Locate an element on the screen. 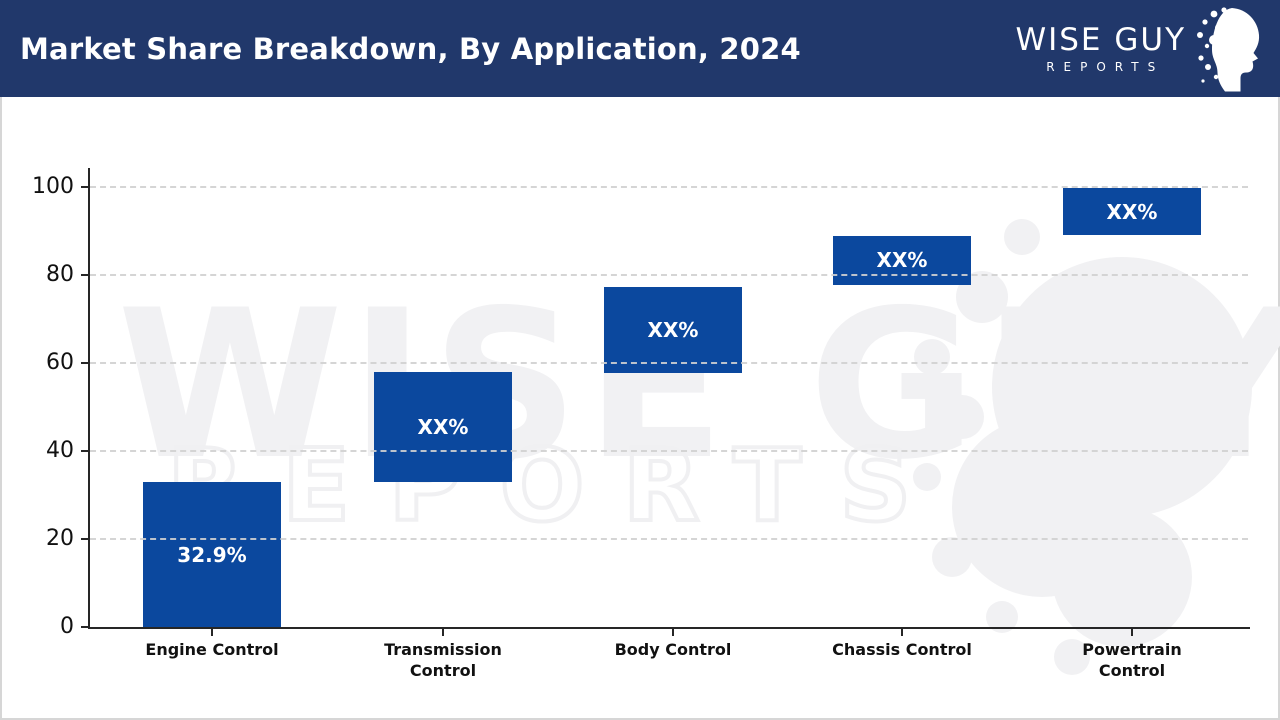 This screenshot has width=1280, height=720. x-category-label: Powertrain Control is located at coordinates (1132, 660).